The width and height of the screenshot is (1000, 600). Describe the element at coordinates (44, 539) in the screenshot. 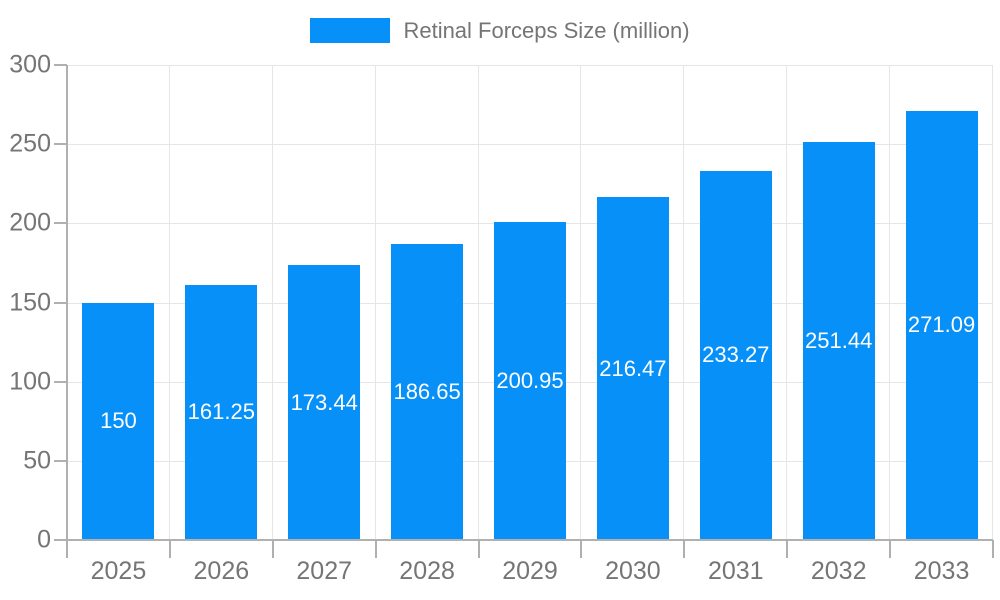

I see `y-axis-label: 0` at that location.